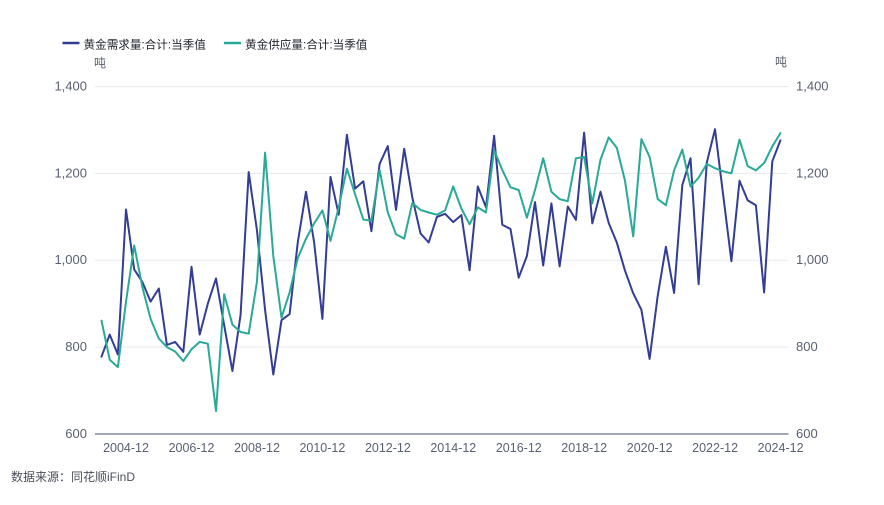  Describe the element at coordinates (388, 448) in the screenshot. I see `svg-text: 2012-12` at that location.